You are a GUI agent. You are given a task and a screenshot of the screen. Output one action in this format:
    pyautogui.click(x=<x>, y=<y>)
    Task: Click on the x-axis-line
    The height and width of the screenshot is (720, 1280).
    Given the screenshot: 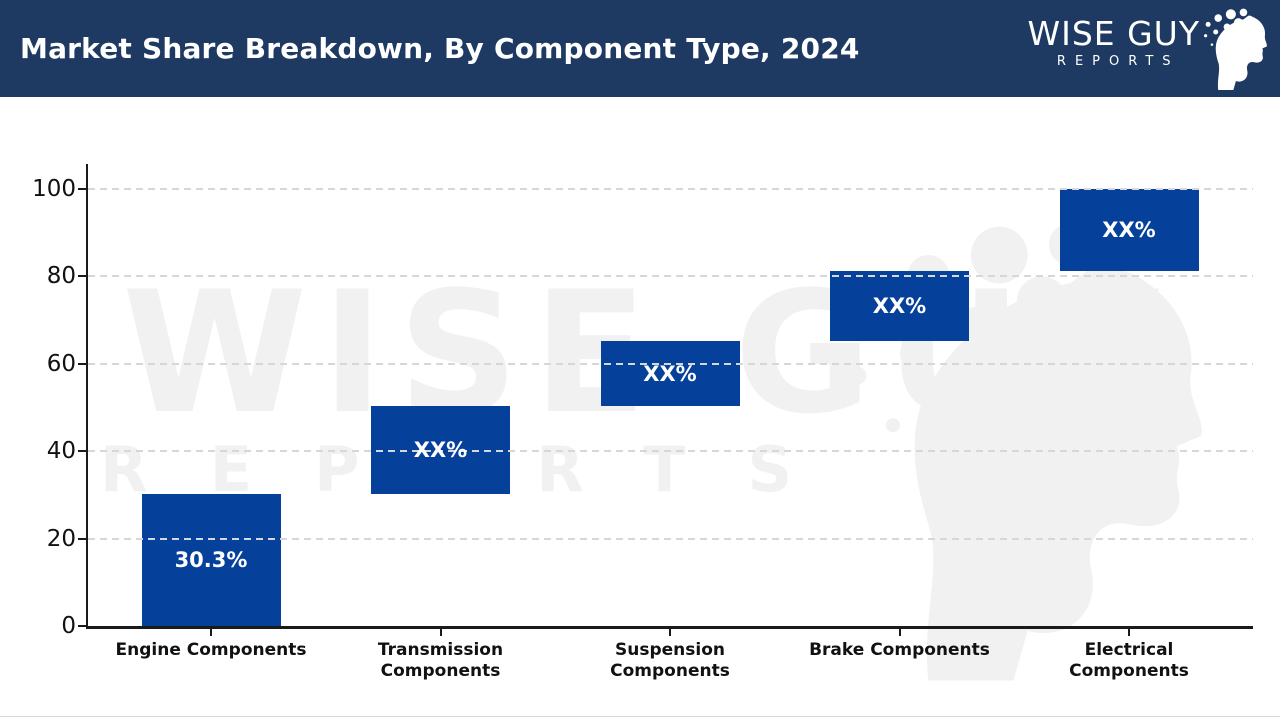 What is the action you would take?
    pyautogui.click(x=669, y=627)
    